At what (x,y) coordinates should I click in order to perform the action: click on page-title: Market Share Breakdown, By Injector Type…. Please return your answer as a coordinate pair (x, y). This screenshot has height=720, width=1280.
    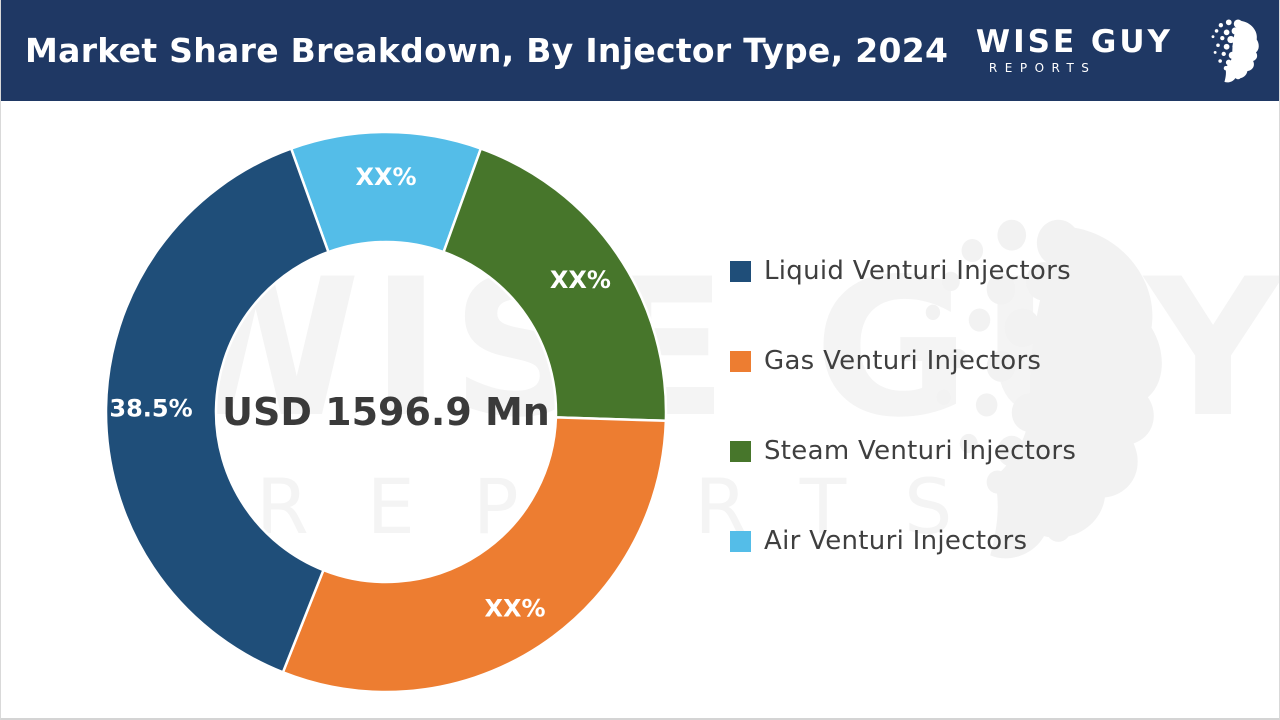
    Looking at the image, I should click on (487, 50).